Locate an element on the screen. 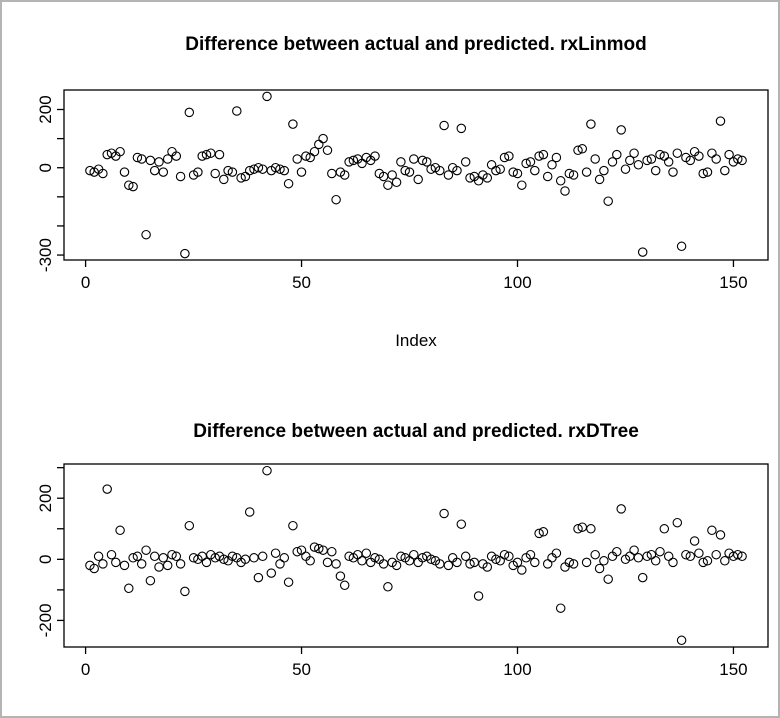 The height and width of the screenshot is (718, 780). x-tick-label: 0 is located at coordinates (85, 282).